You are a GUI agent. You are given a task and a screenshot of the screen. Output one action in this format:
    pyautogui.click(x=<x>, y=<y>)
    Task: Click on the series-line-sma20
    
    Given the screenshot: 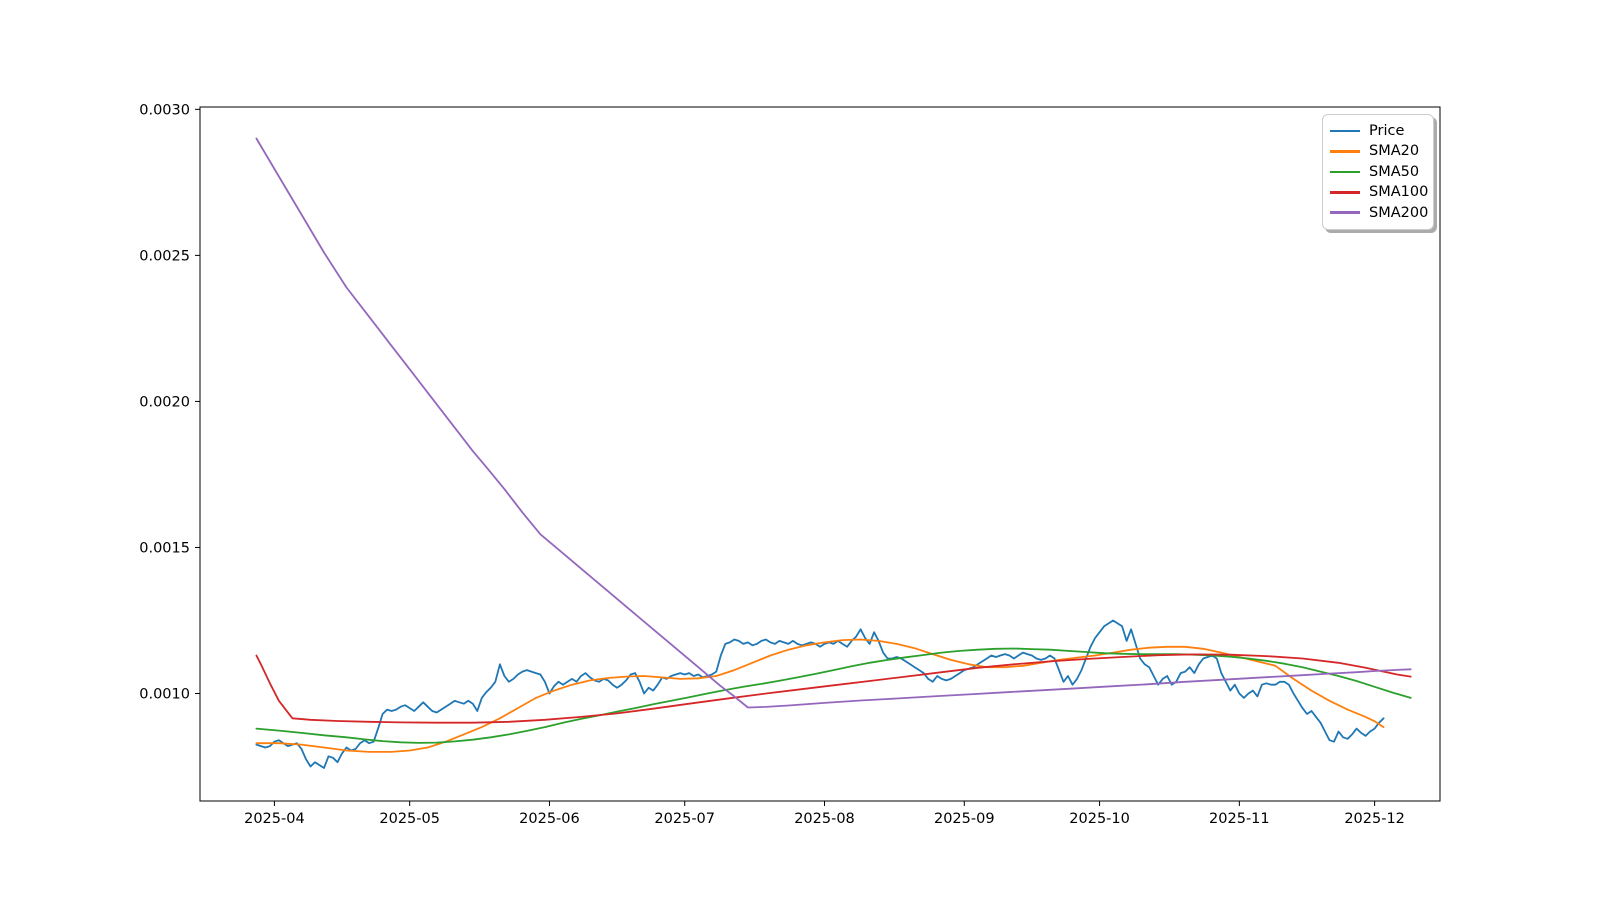 What is the action you would take?
    pyautogui.click(x=820, y=695)
    